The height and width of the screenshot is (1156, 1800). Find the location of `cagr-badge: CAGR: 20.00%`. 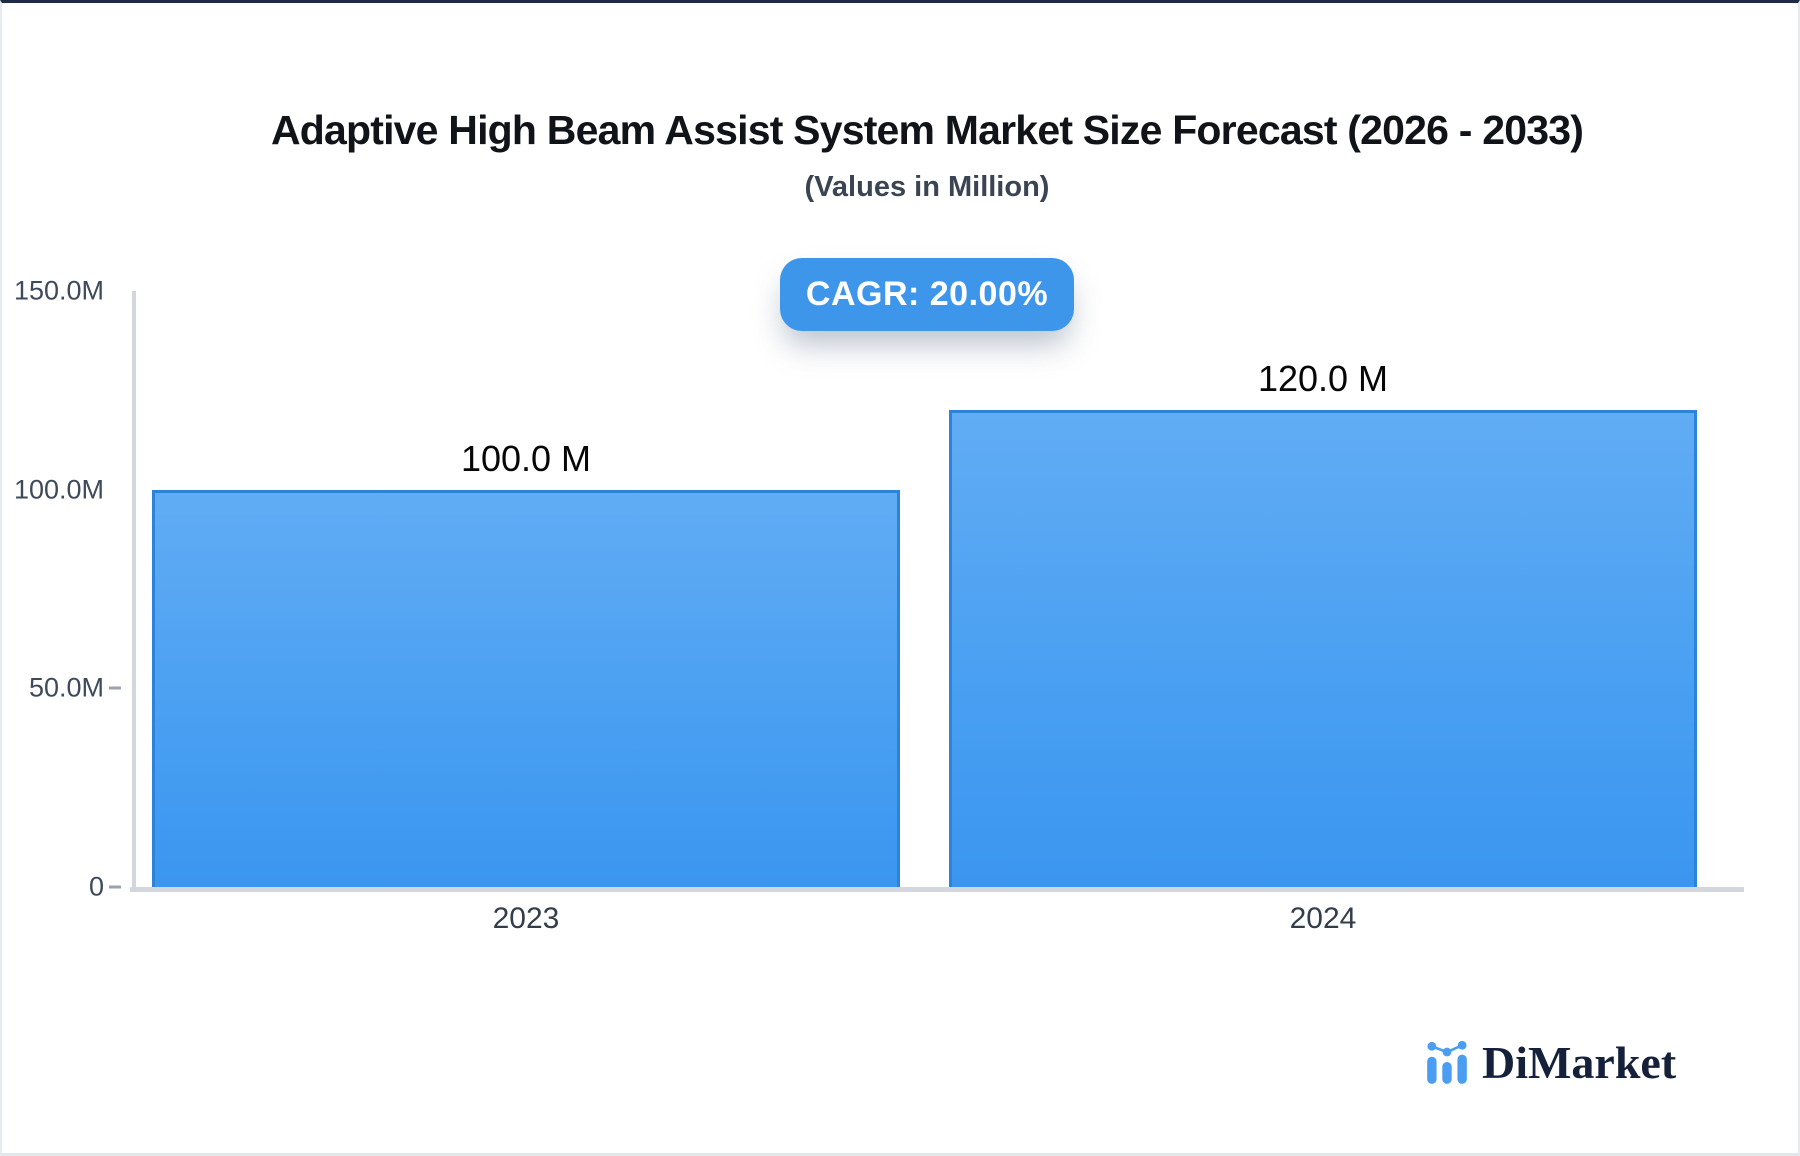

cagr-badge: CAGR: 20.00% is located at coordinates (927, 294).